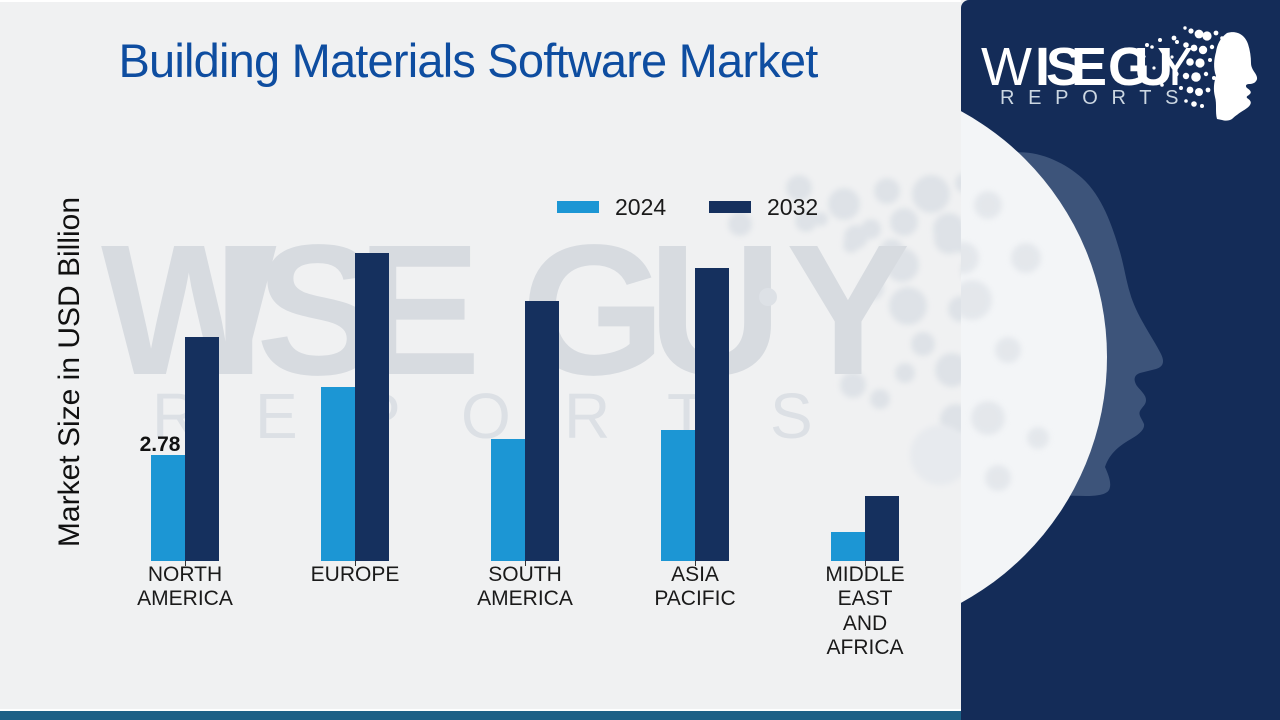 This screenshot has width=1280, height=720. I want to click on svg-text: G, so click(1129, 67).